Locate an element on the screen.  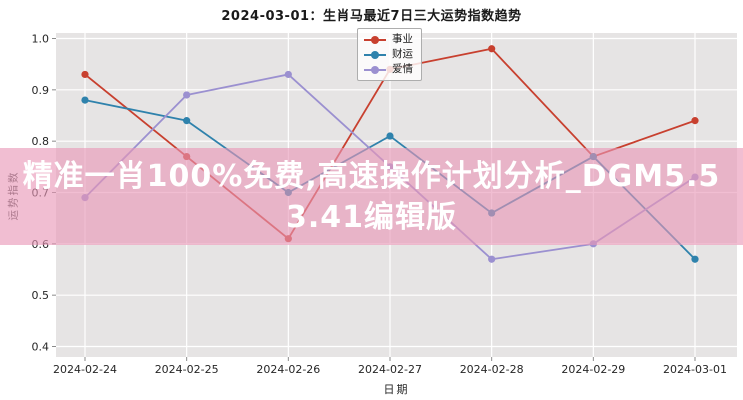
y-tick-label: 0.9 is located at coordinates (41, 90).